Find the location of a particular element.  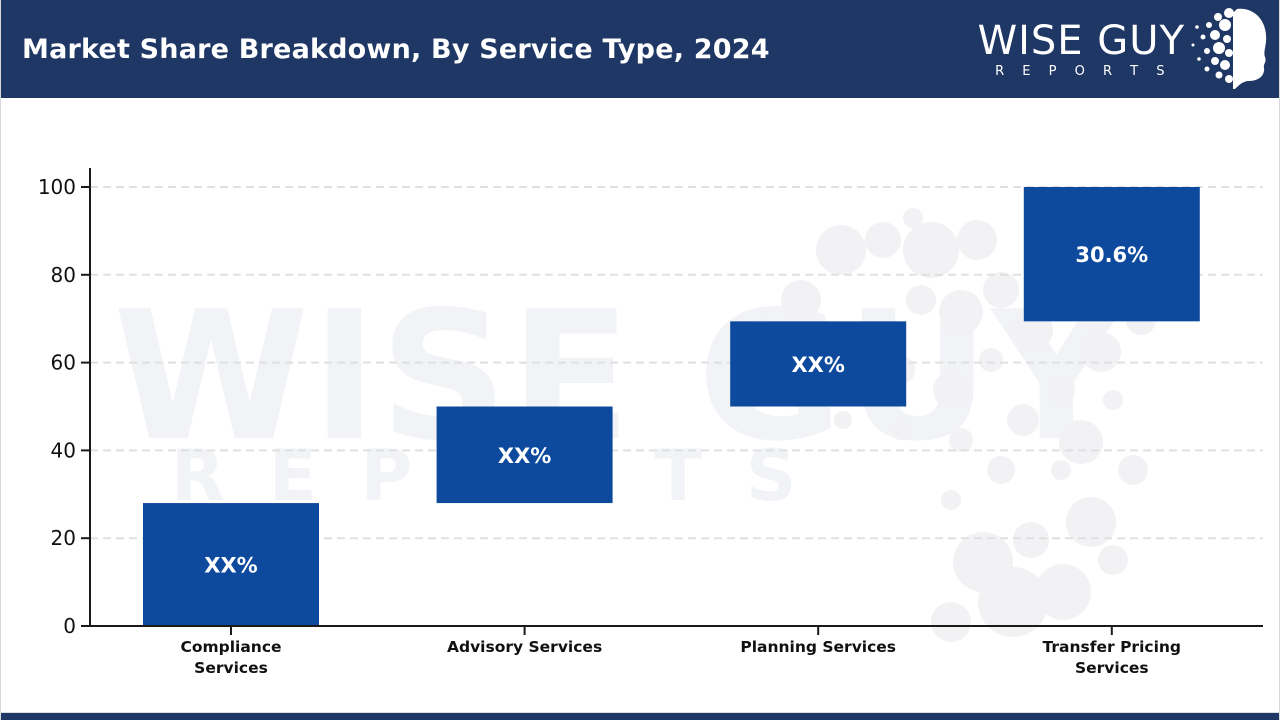

bar-label-compliance-services: XX% is located at coordinates (230, 566).